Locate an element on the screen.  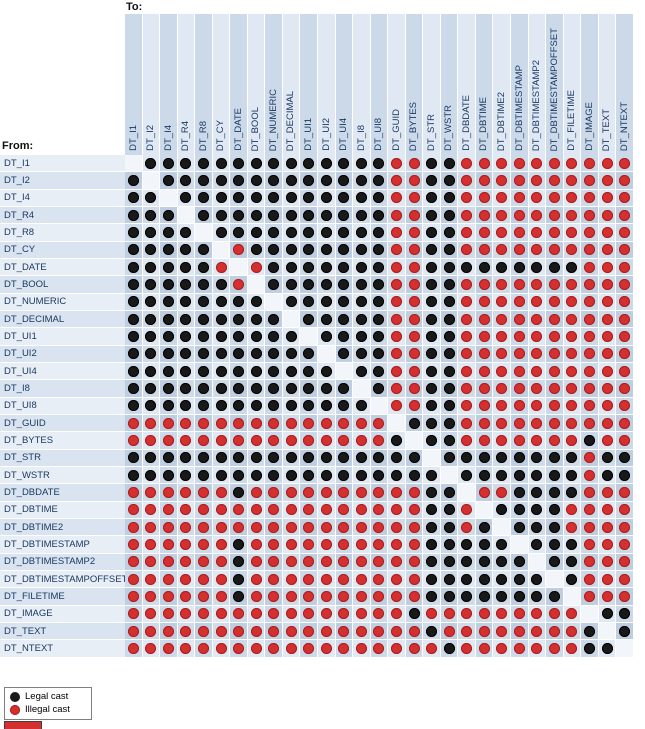
cell-dt_image-to-dt_str is located at coordinates (432, 614).